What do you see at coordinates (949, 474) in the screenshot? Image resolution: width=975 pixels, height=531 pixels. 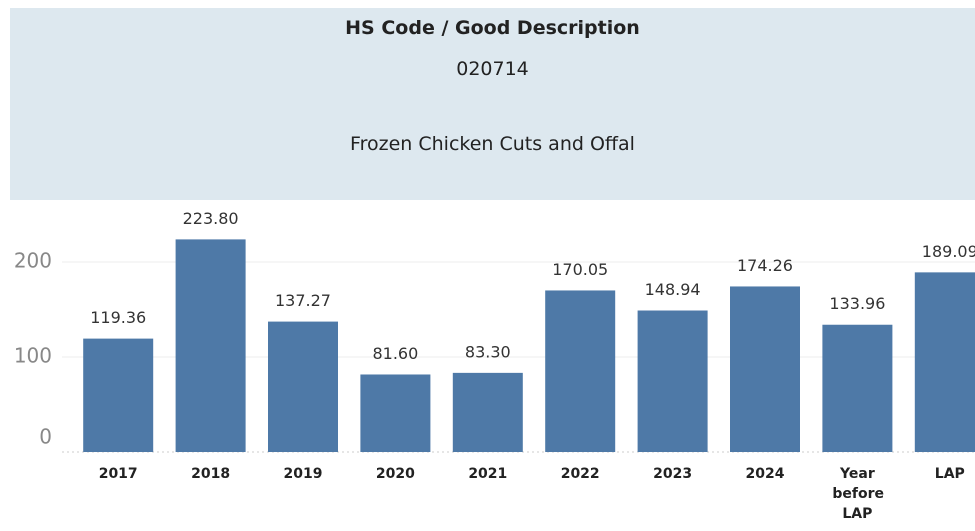 I see `x-tick-label: LAP` at bounding box center [949, 474].